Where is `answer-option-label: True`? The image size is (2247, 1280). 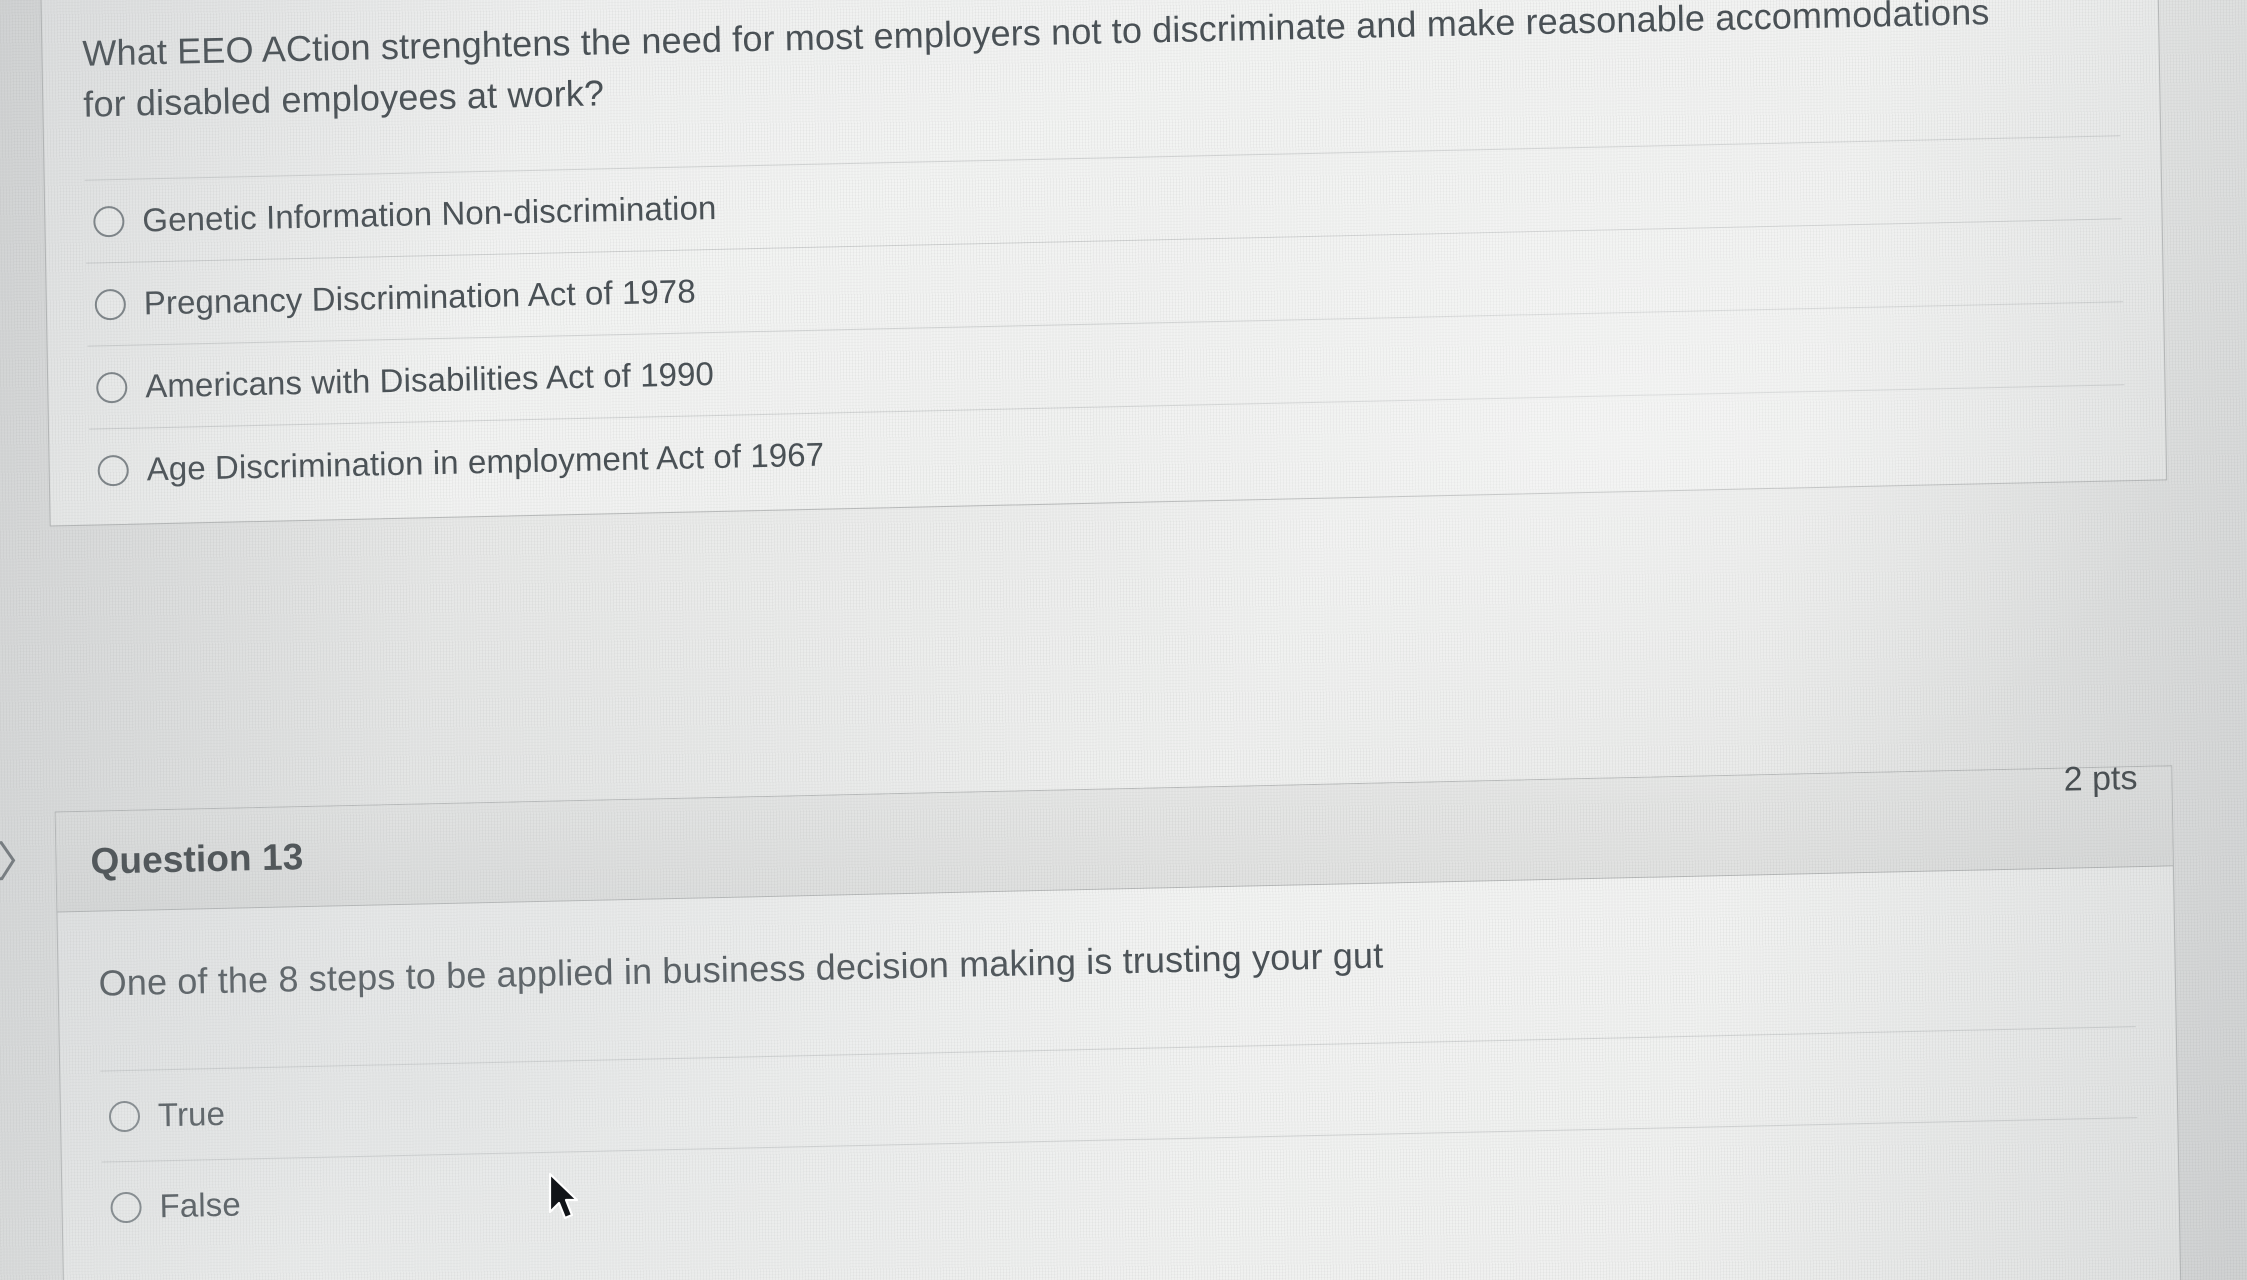 answer-option-label: True is located at coordinates (191, 1114).